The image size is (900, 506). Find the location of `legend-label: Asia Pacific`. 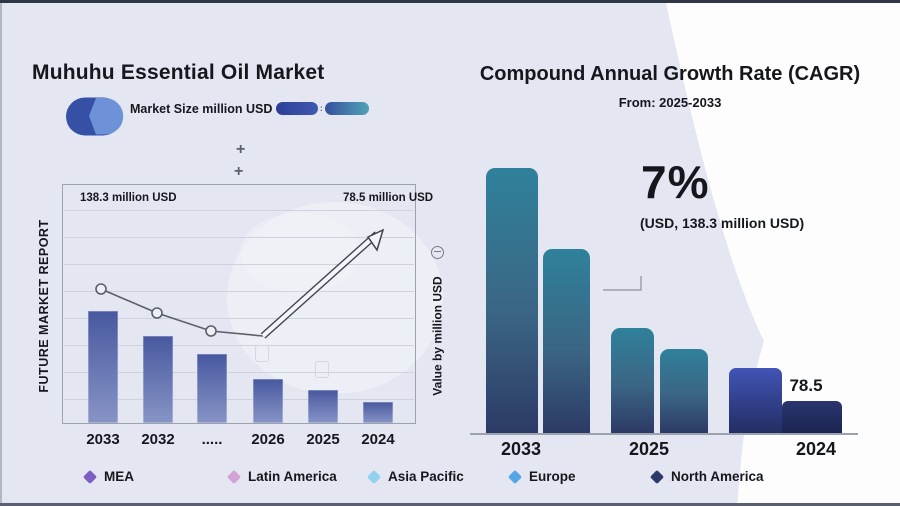

legend-label: Asia Pacific is located at coordinates (426, 476).